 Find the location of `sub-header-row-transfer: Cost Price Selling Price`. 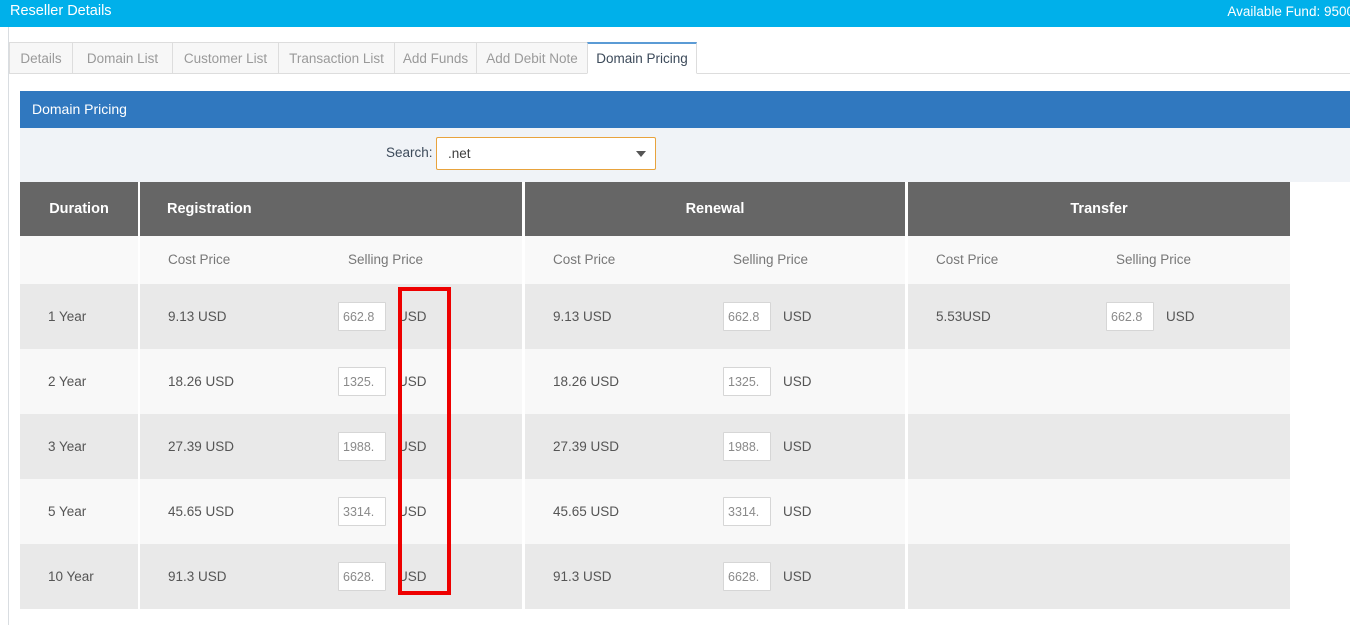

sub-header-row-transfer: Cost Price Selling Price is located at coordinates (1099, 260).